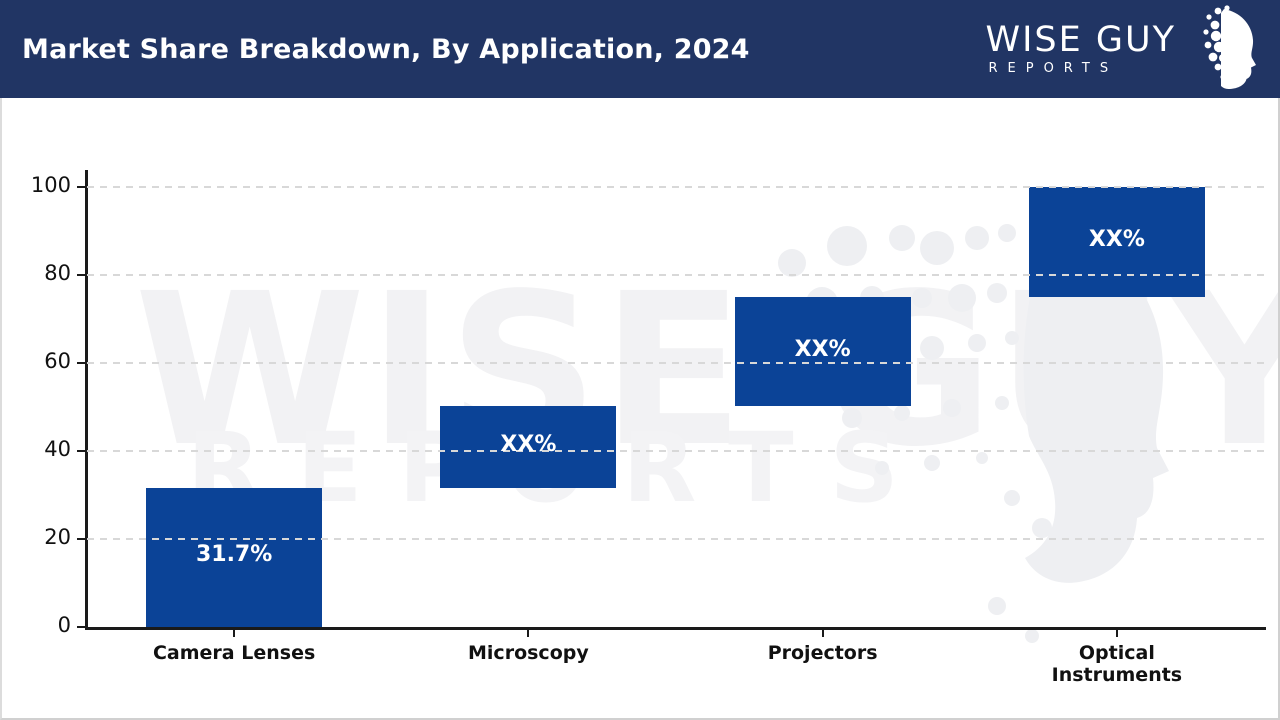 The height and width of the screenshot is (720, 1280). I want to click on logo-subtitle: REPORTS, so click(1053, 68).